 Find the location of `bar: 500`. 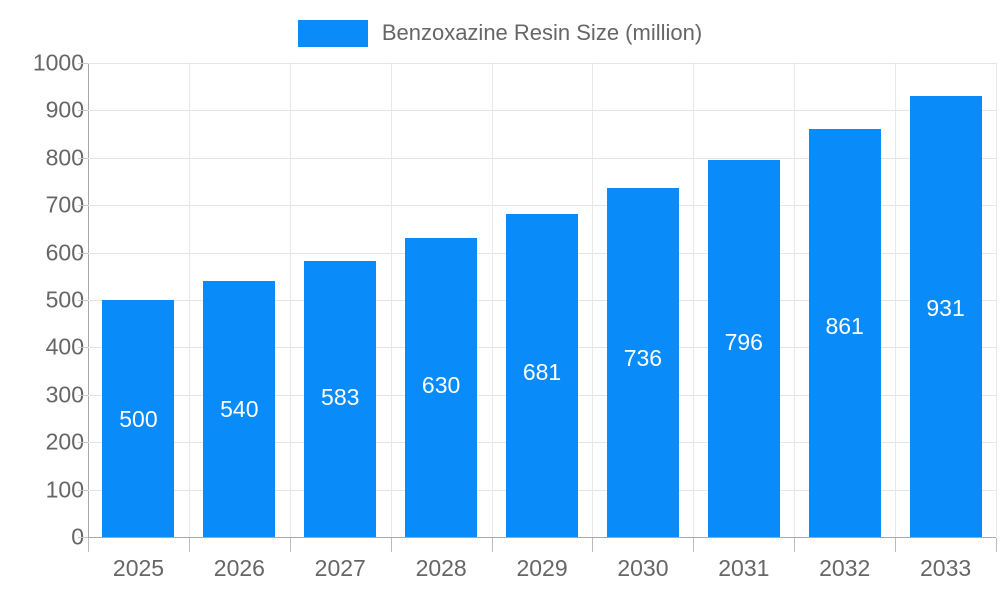

bar: 500 is located at coordinates (138, 418).